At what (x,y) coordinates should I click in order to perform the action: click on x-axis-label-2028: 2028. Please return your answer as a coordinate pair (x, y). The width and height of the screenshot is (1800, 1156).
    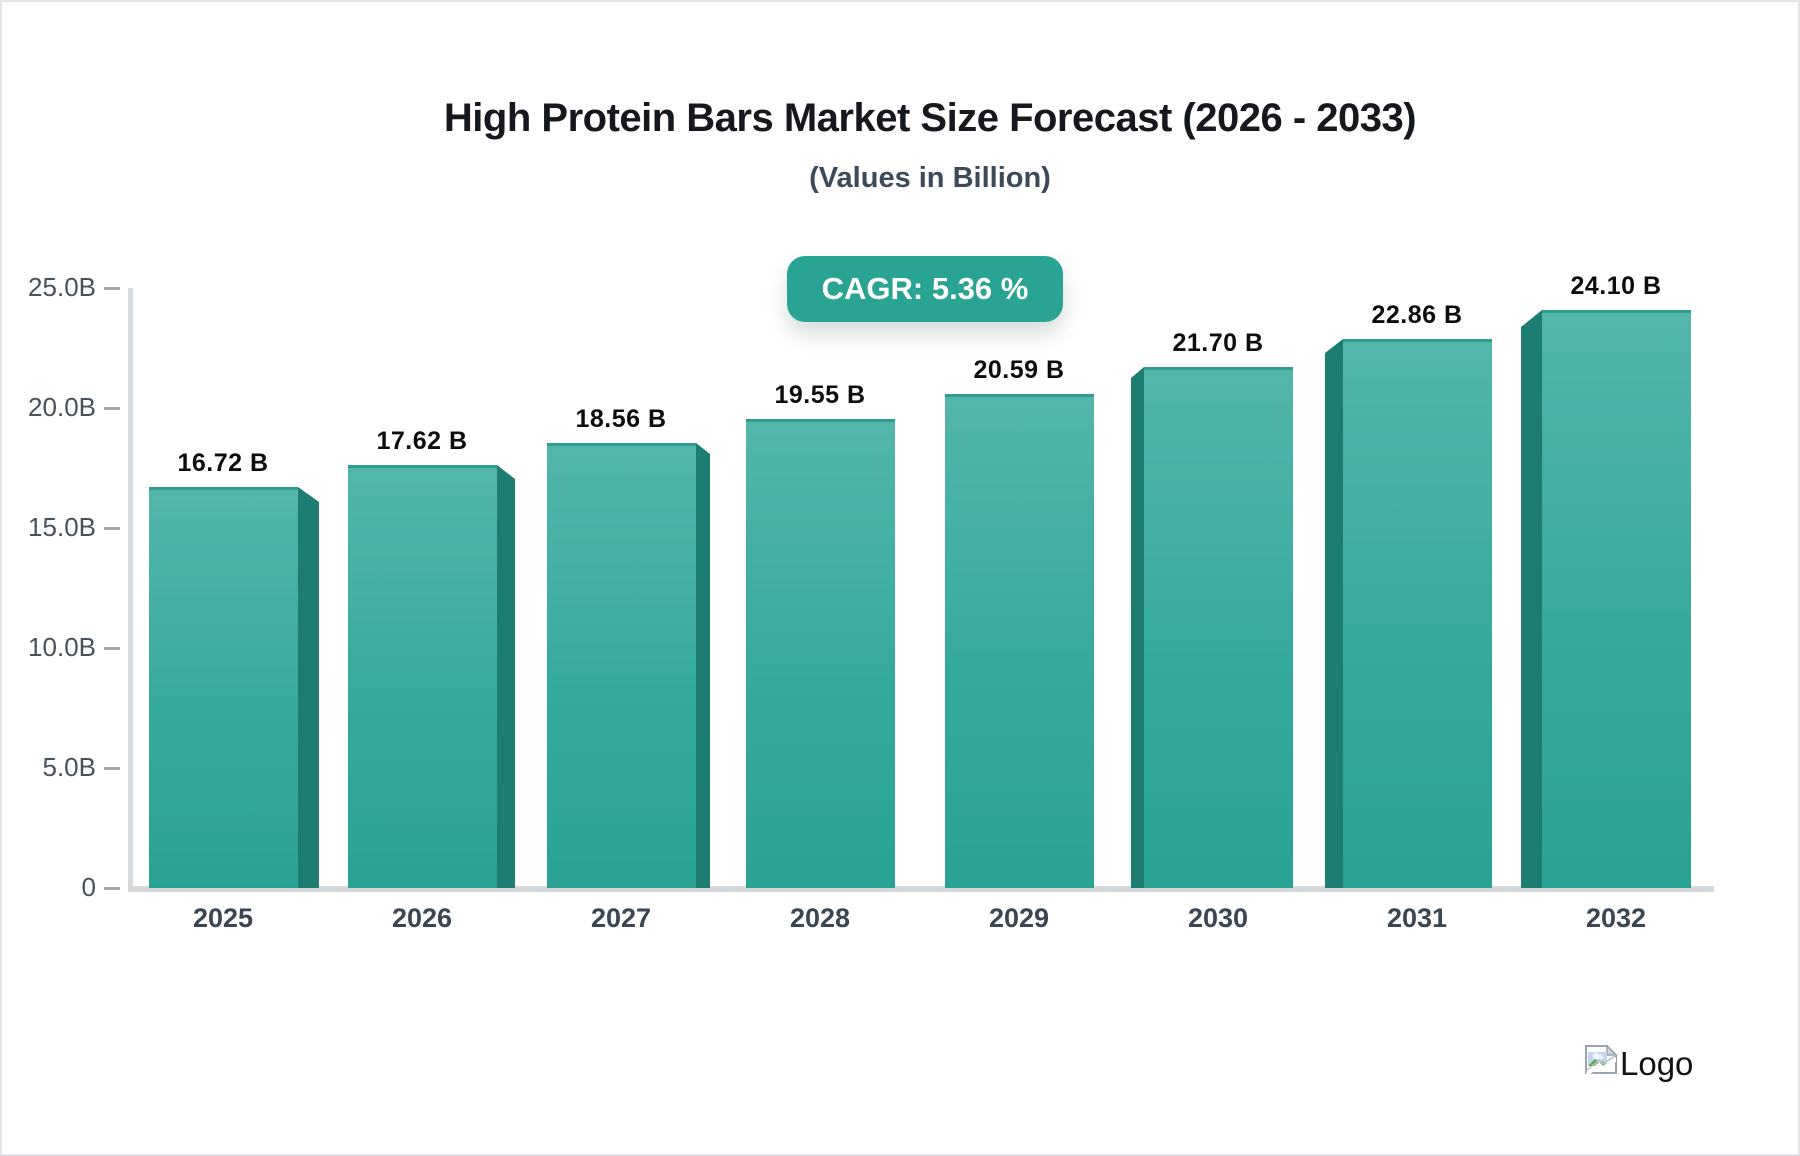
    Looking at the image, I should click on (820, 918).